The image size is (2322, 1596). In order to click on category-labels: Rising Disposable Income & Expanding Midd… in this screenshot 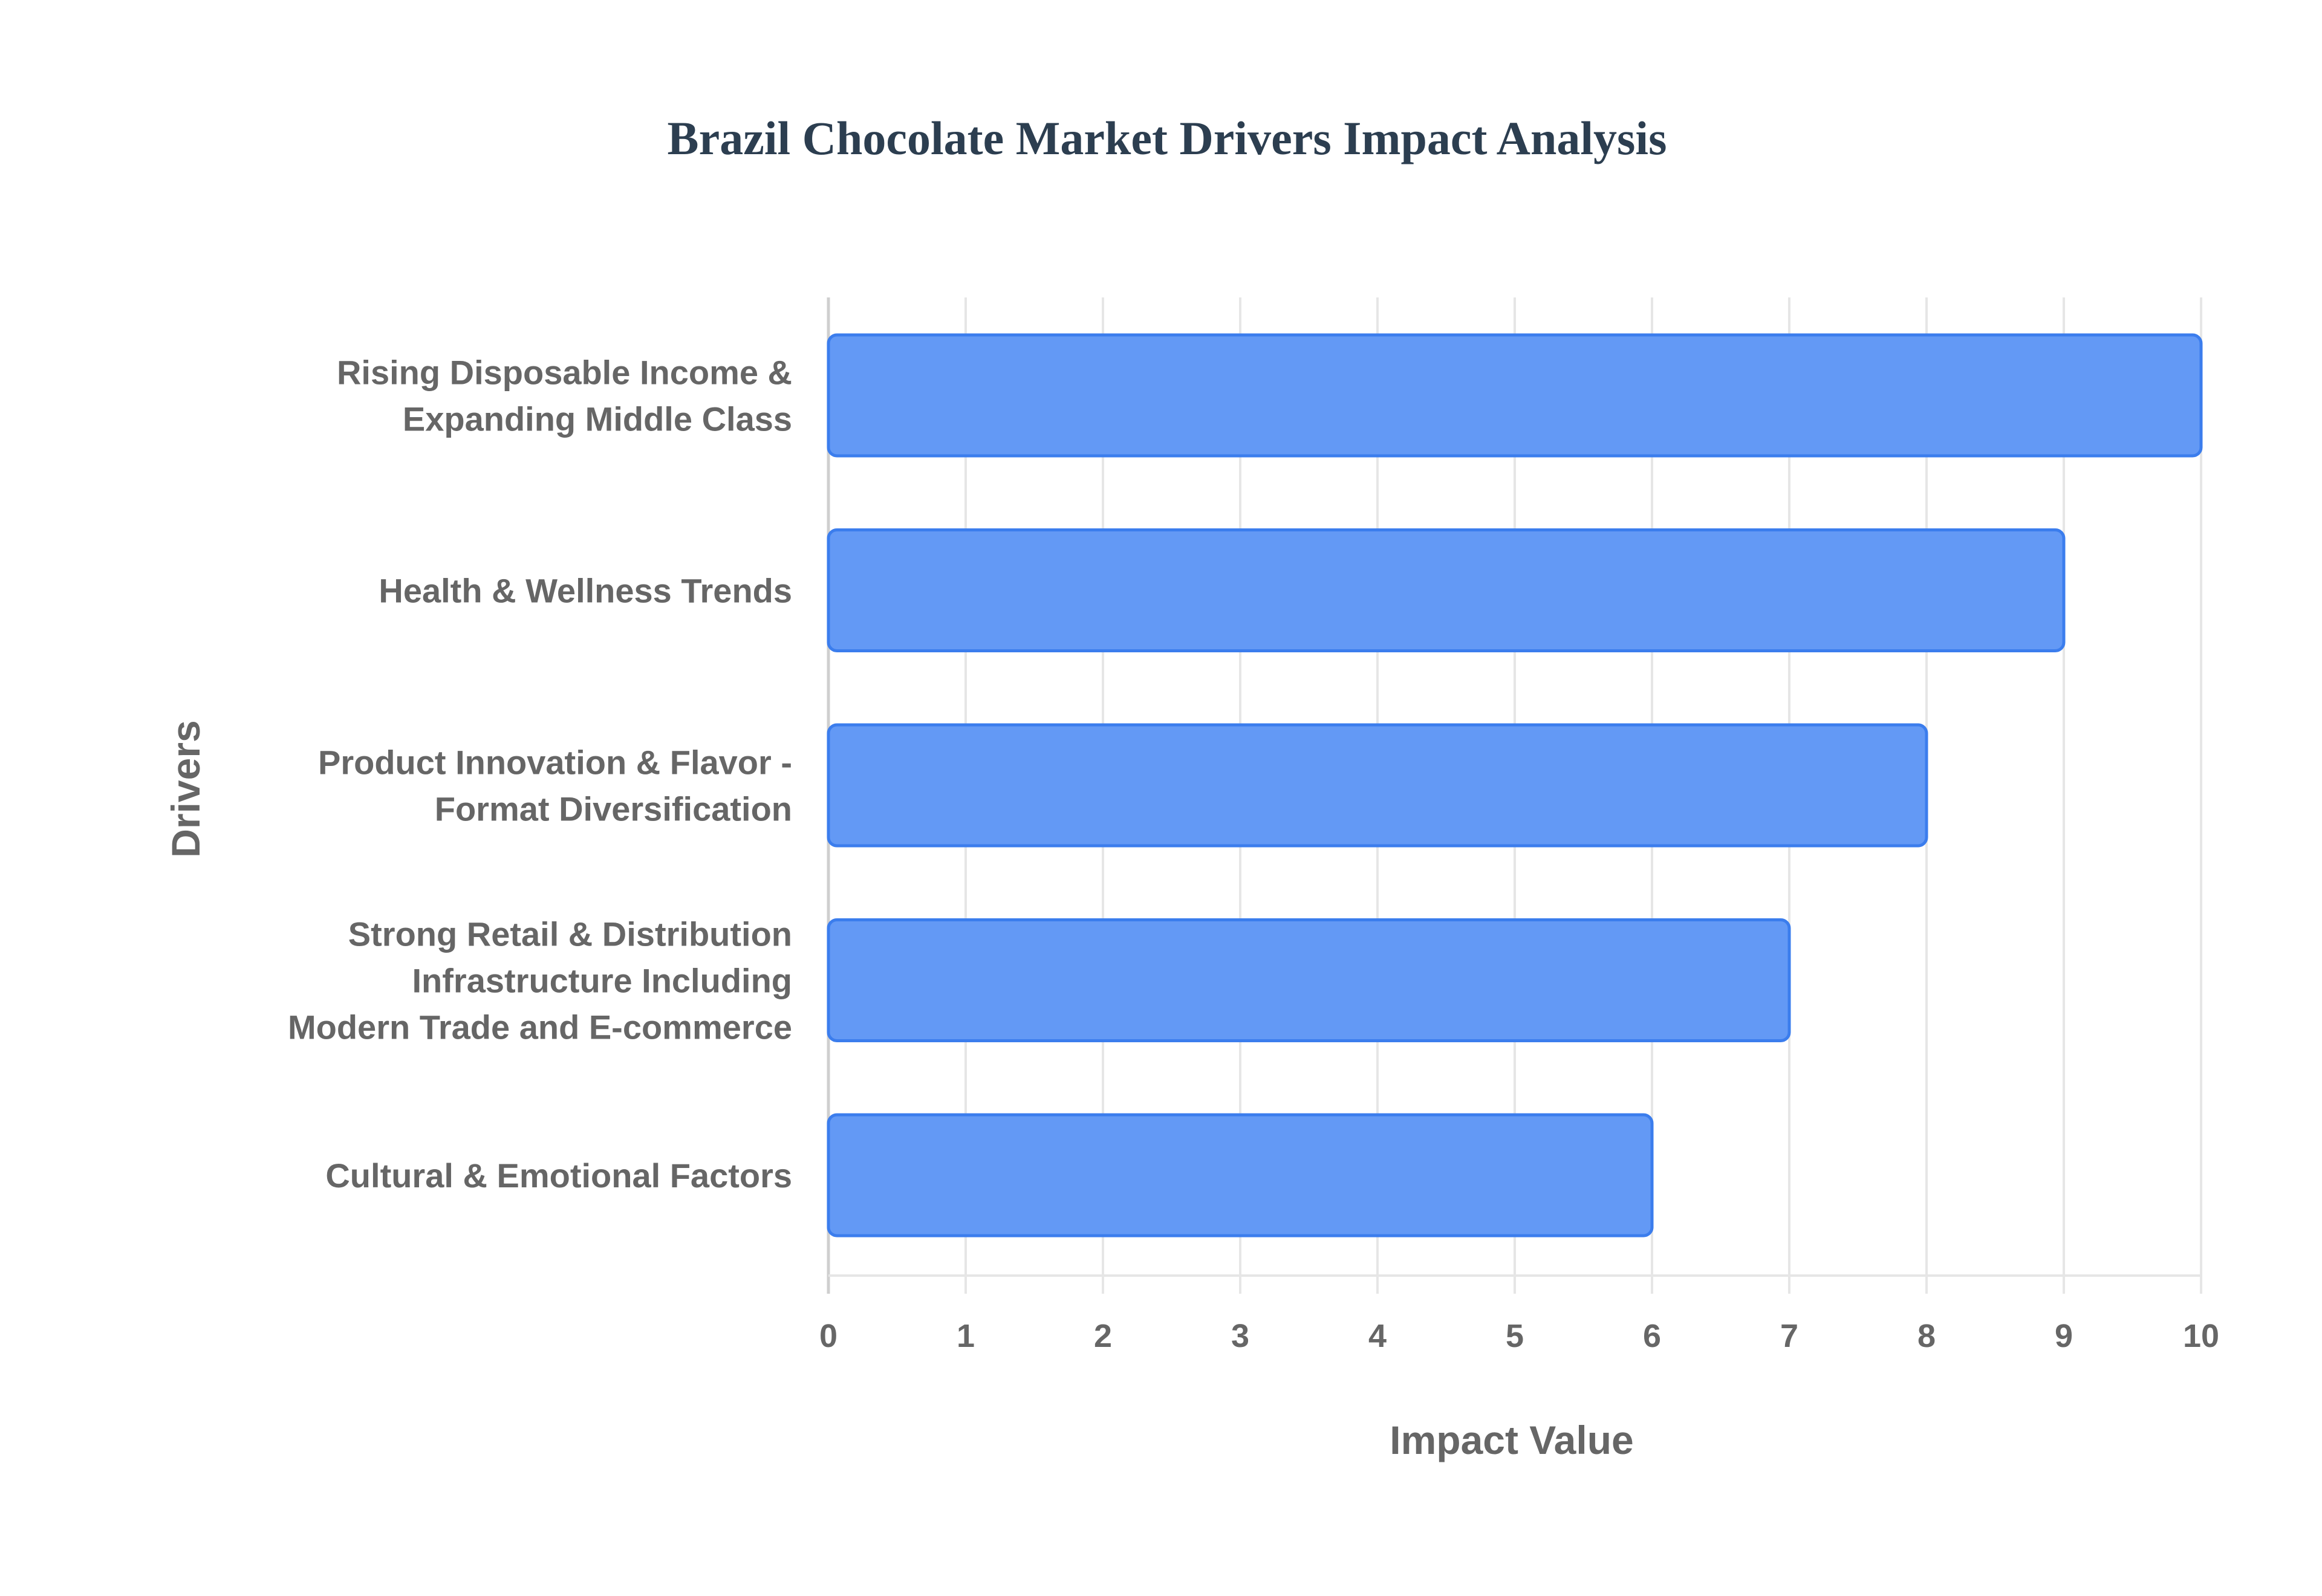, I will do `click(540, 774)`.